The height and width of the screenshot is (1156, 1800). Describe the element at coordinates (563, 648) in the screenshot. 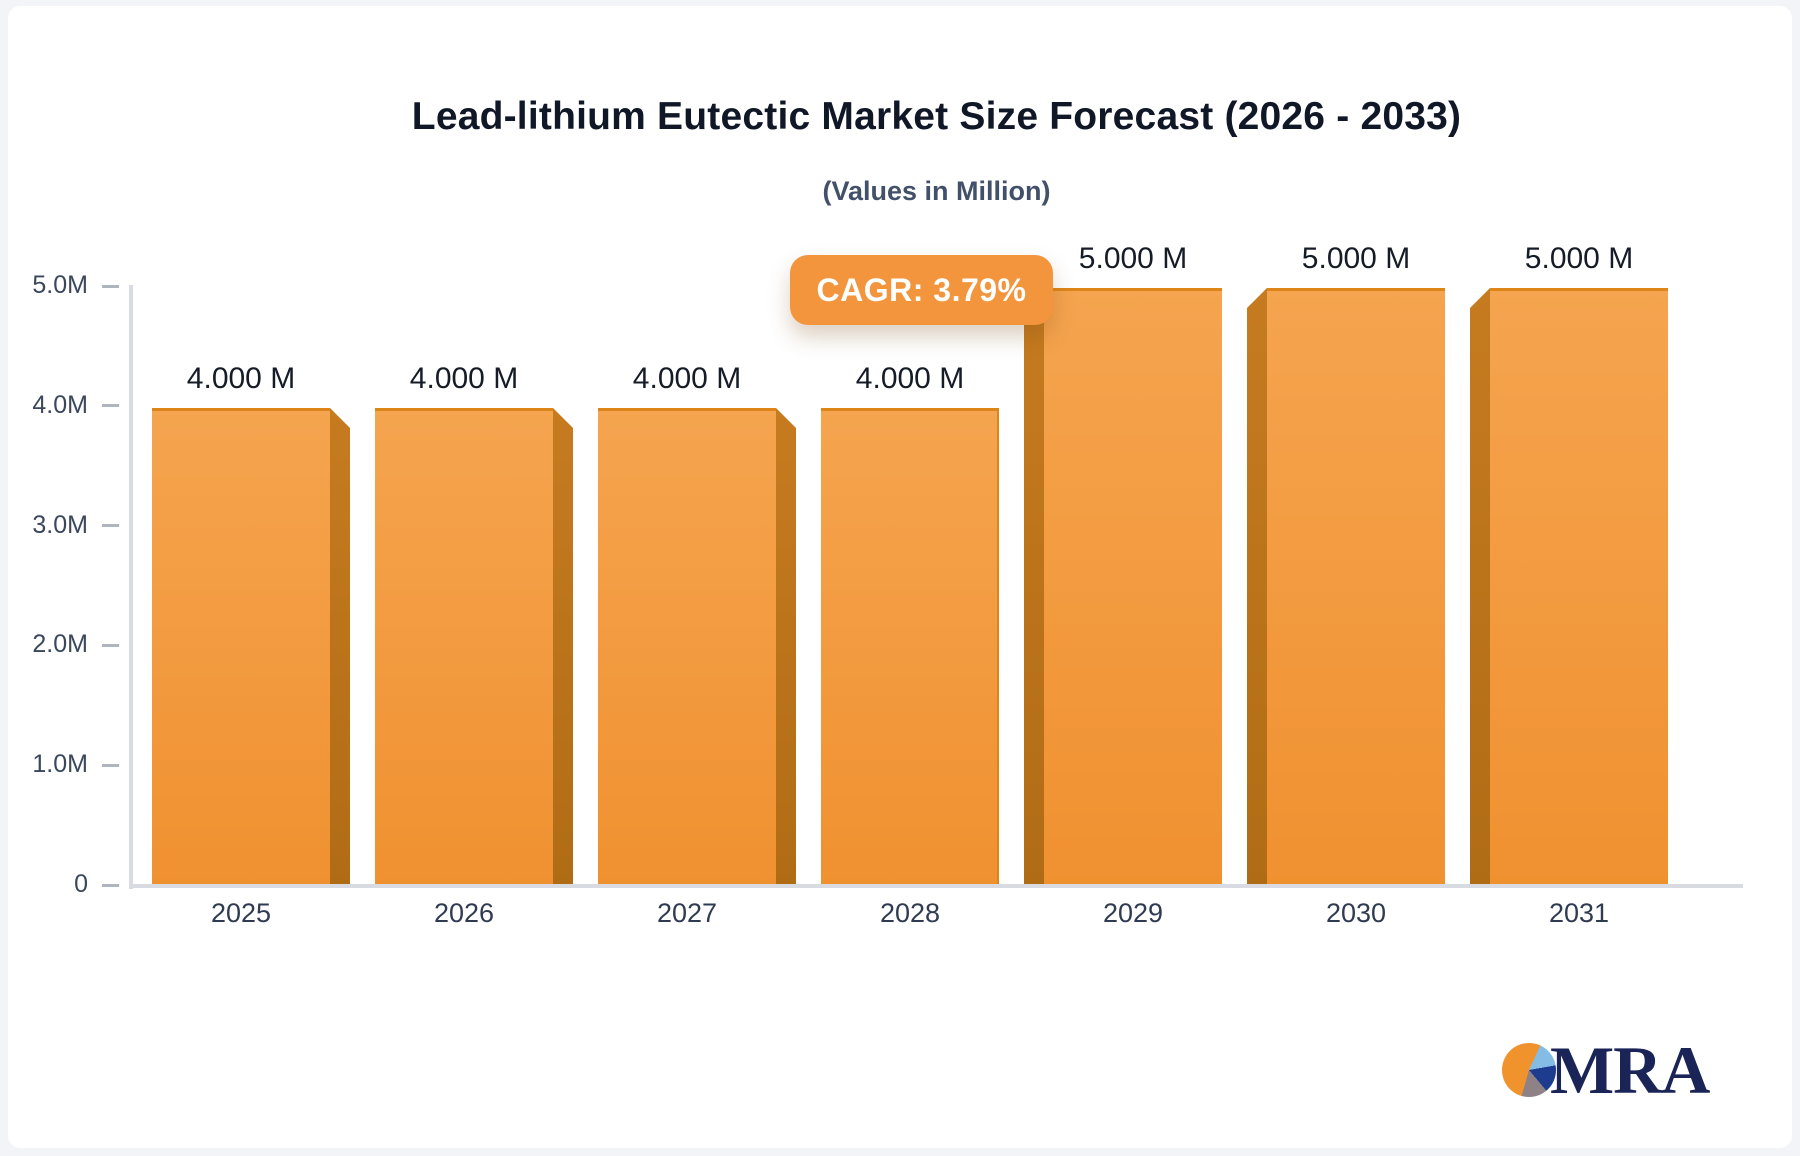

I see `bar-3d-side-2026` at that location.